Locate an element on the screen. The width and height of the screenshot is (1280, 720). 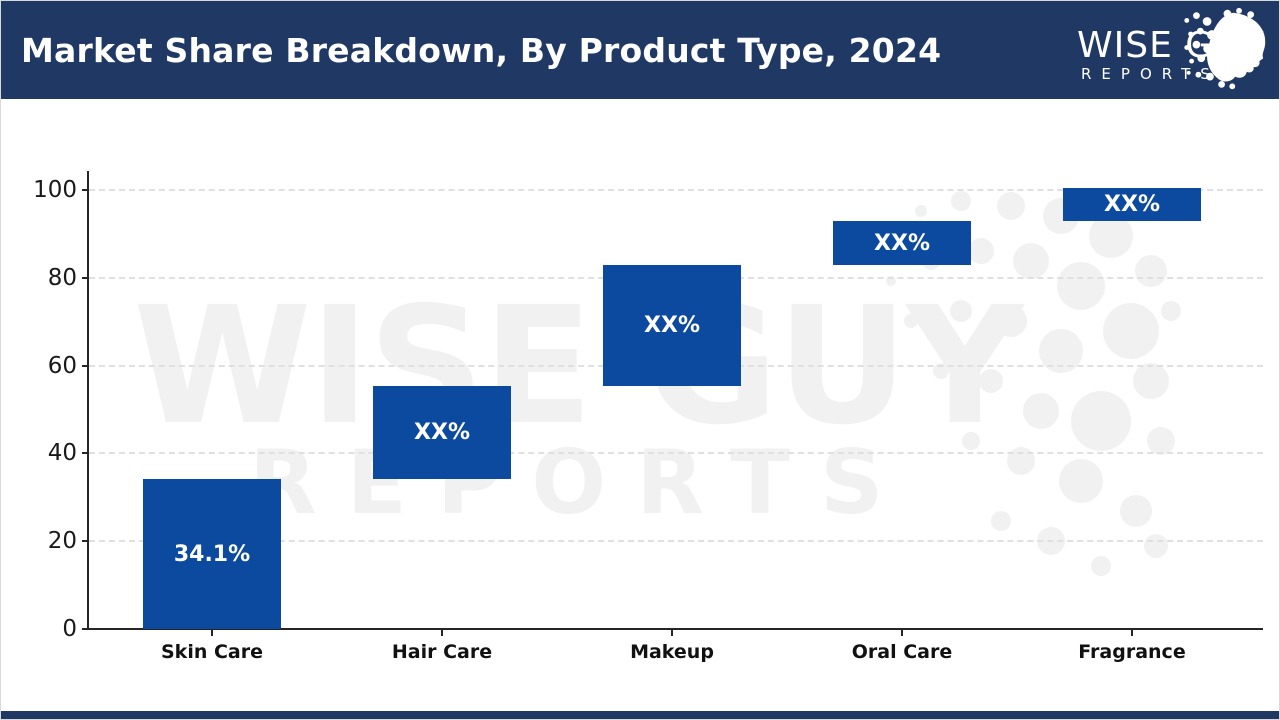
x-axis-line is located at coordinates (675, 629).